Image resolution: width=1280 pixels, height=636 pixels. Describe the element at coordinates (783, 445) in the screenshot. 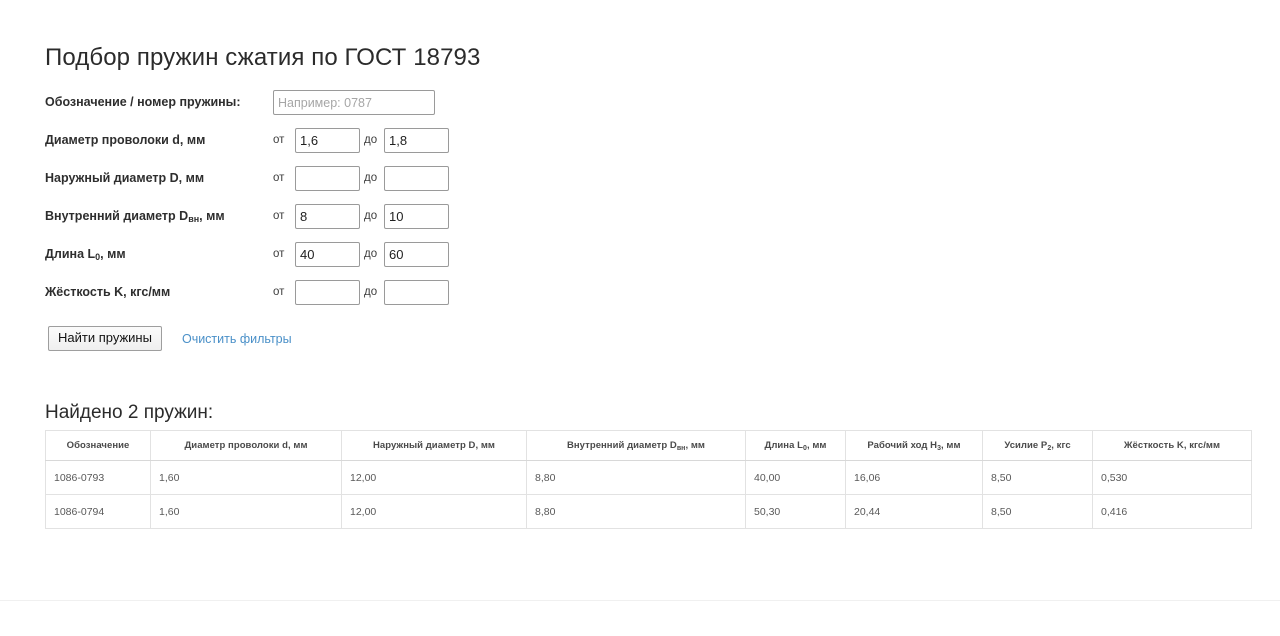

I see `col-header-length-text: Длина L` at that location.